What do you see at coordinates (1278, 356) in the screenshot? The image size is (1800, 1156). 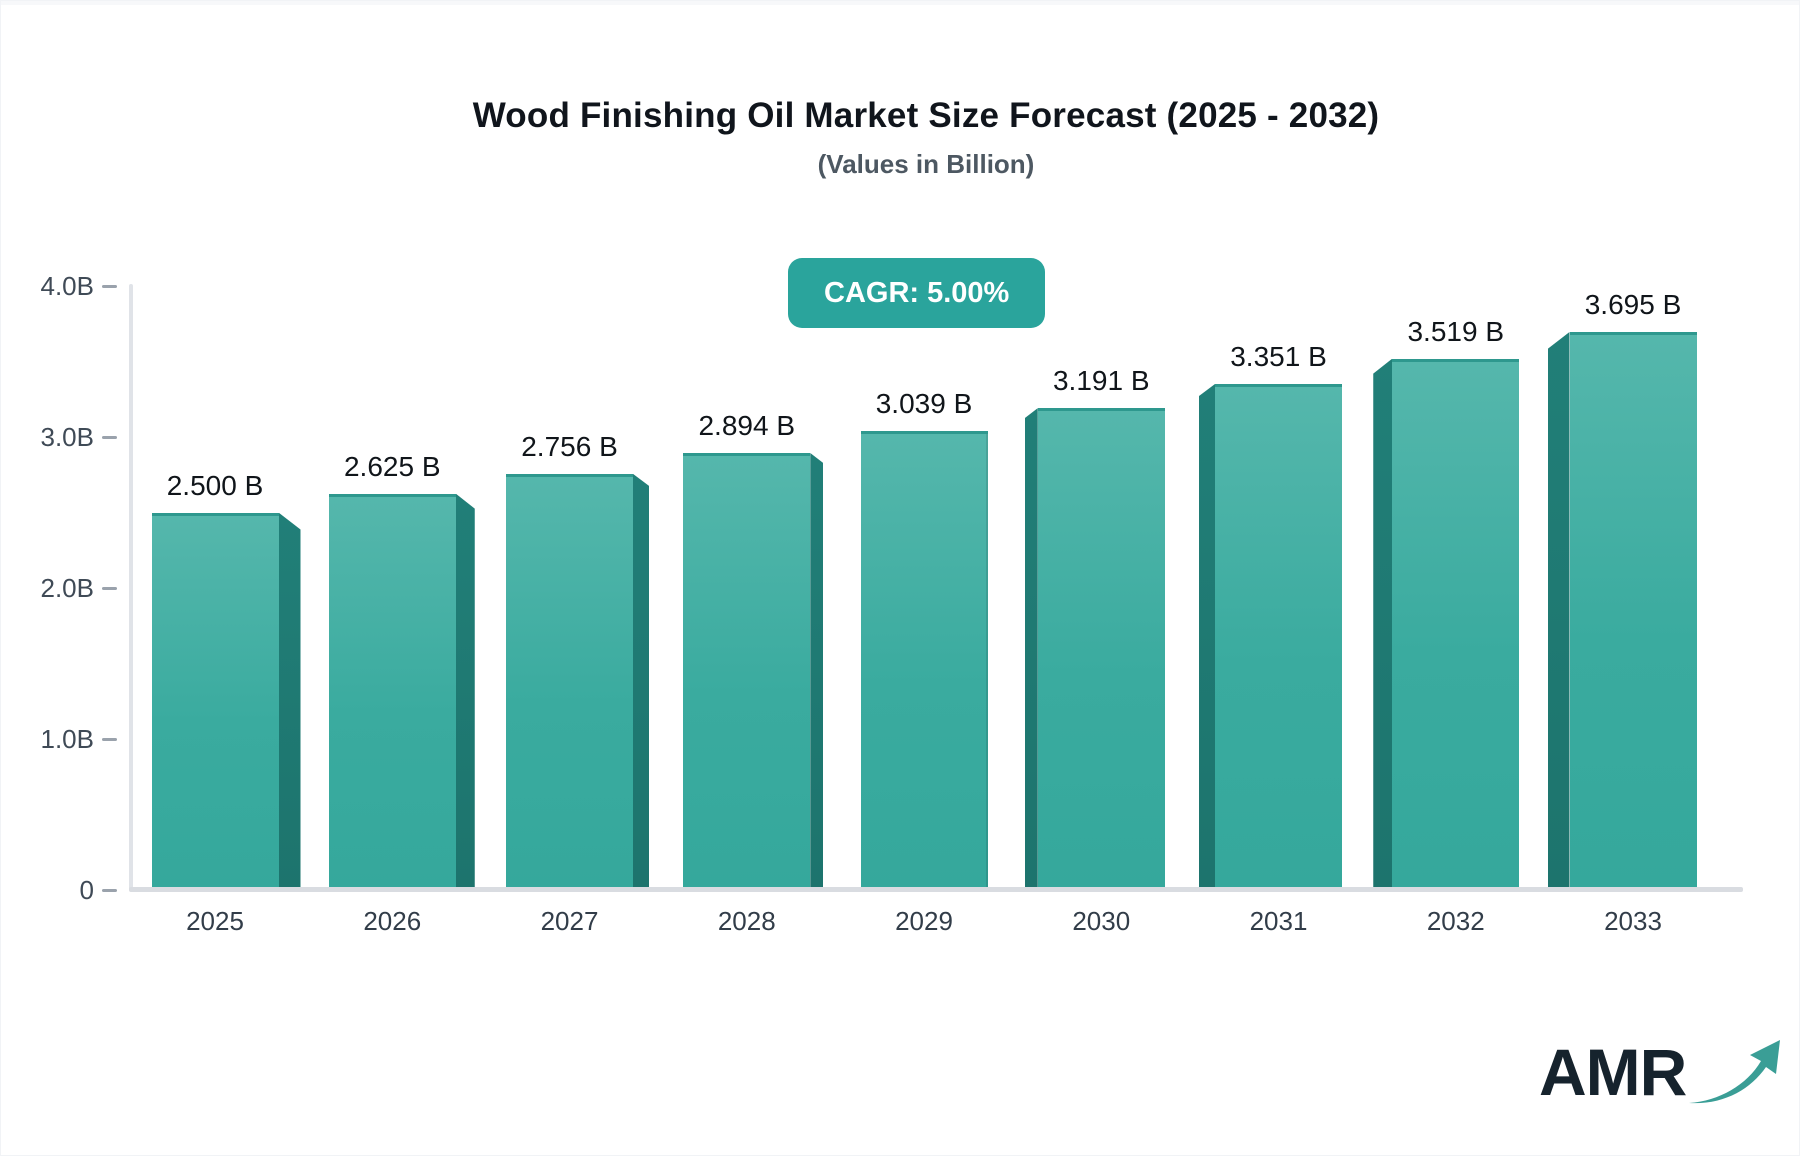 I see `bar-value-label: 3.351 B` at bounding box center [1278, 356].